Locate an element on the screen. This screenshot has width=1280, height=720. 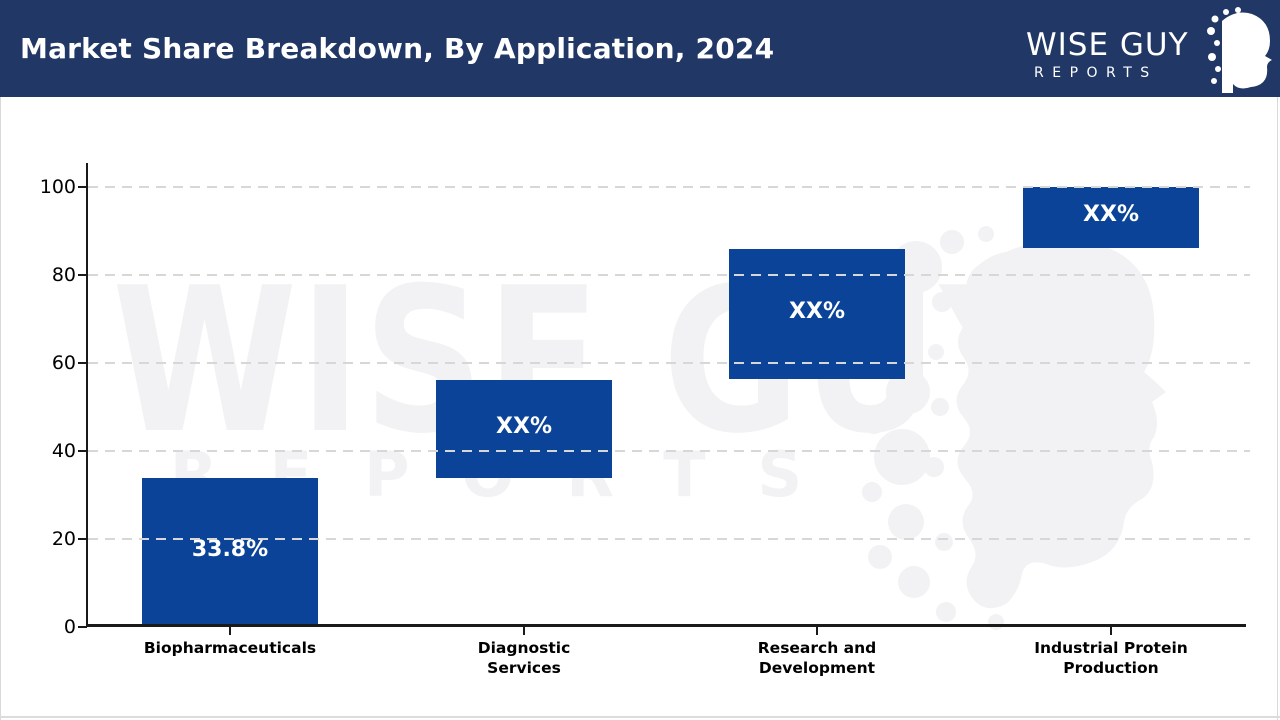
frame-left-border is located at coordinates (0, 408).